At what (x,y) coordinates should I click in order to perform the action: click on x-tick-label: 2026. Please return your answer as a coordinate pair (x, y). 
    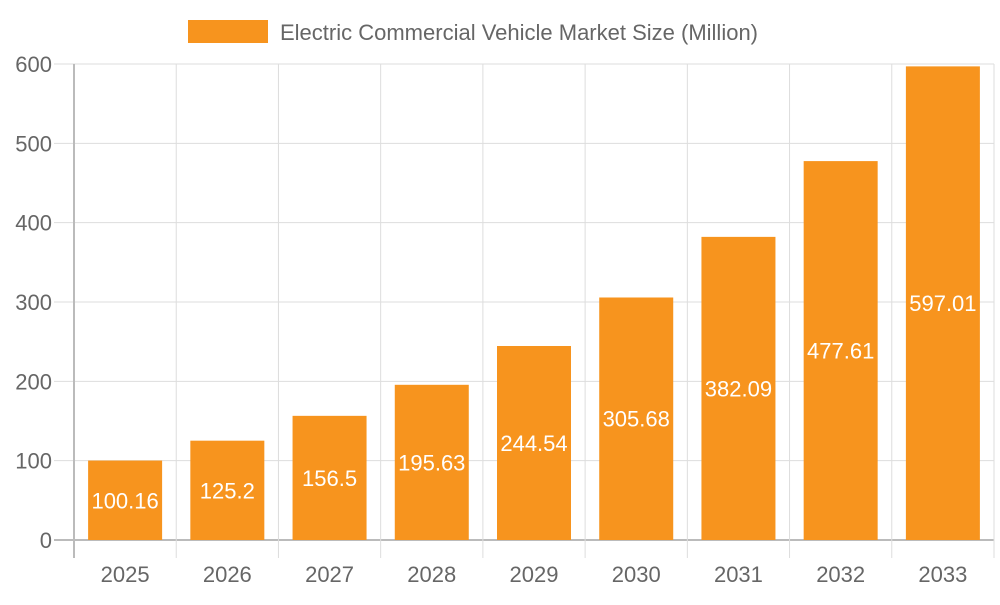
    Looking at the image, I should click on (227, 574).